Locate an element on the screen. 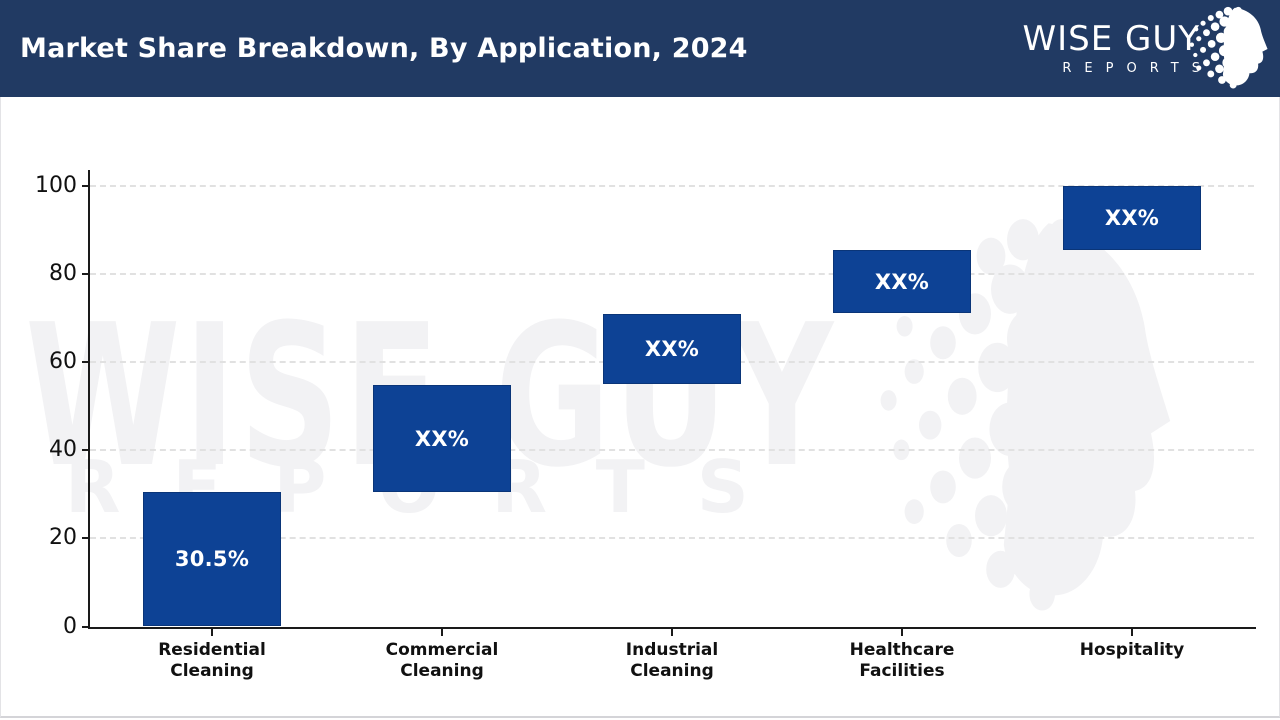  bar-value-label: 30.5% is located at coordinates (212, 559).